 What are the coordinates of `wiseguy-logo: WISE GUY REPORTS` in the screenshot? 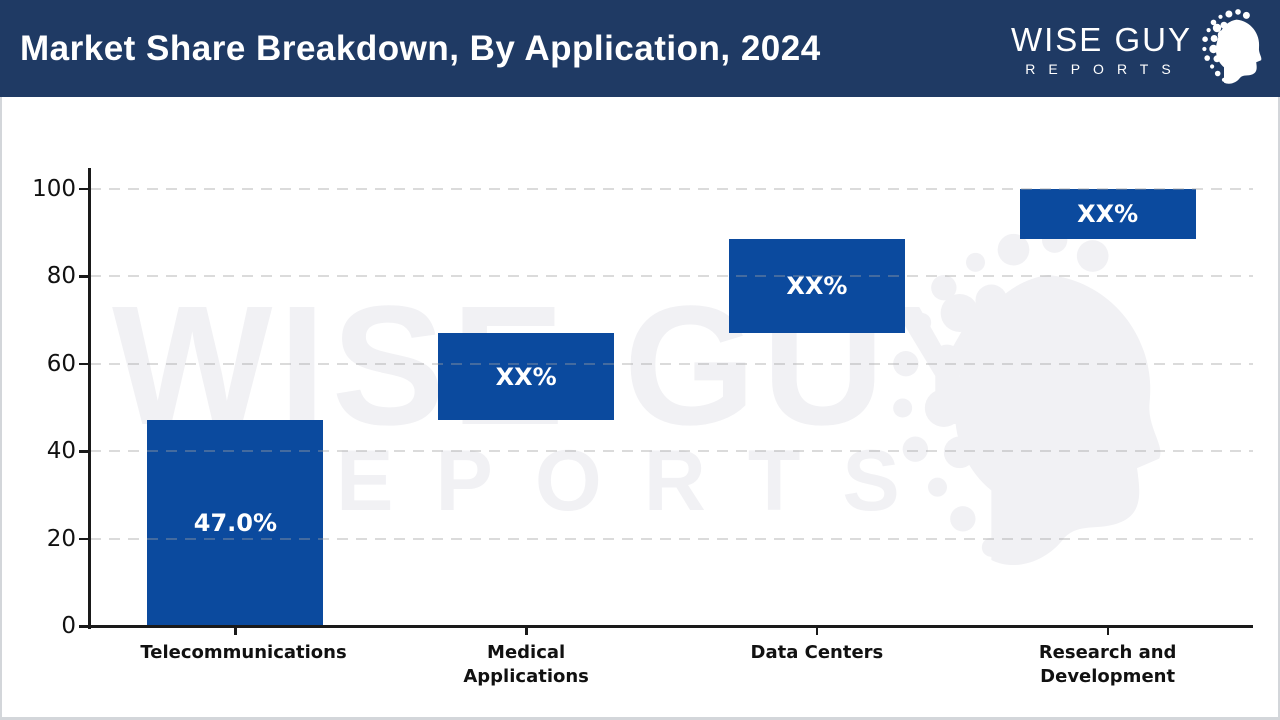 It's located at (1138, 49).